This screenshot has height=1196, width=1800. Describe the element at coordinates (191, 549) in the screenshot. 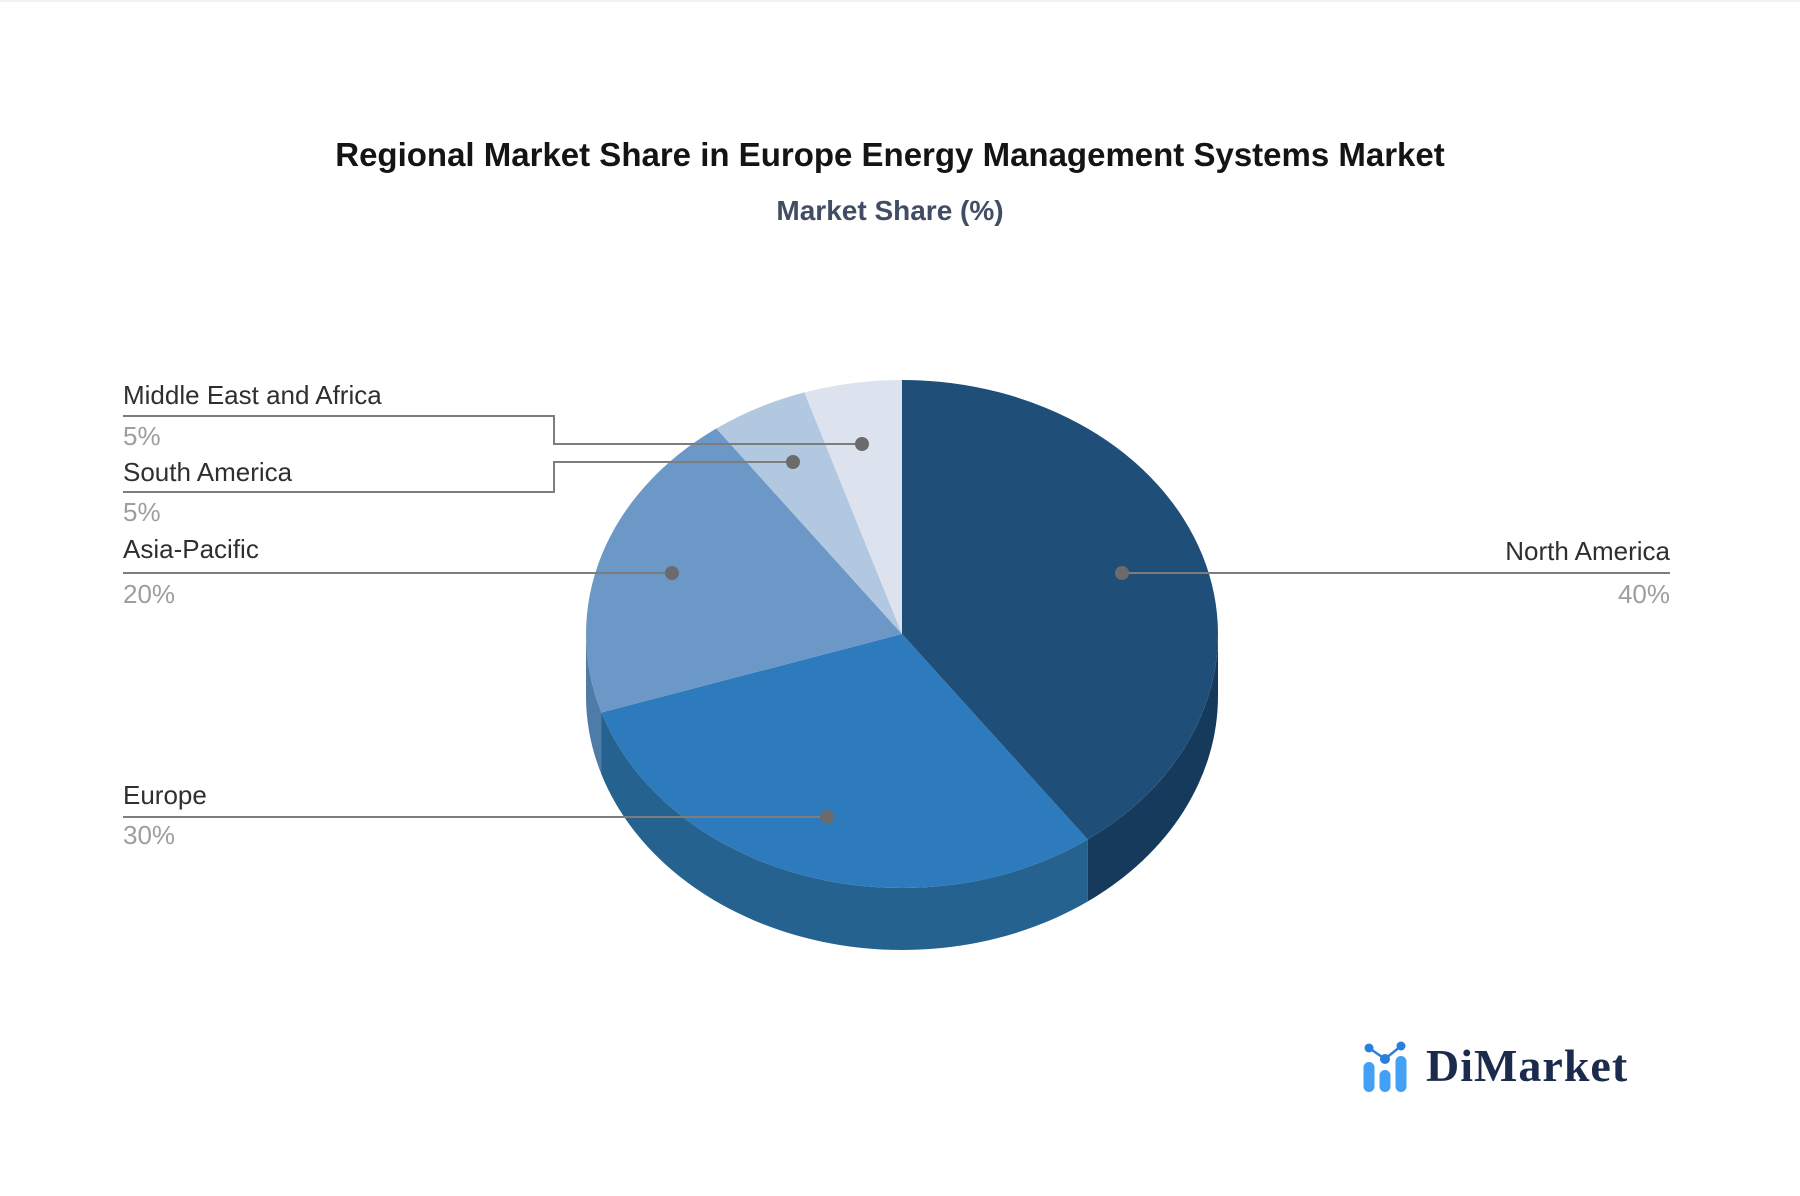

I see `callout-label-asia-pacific: Asia-Pacific` at that location.